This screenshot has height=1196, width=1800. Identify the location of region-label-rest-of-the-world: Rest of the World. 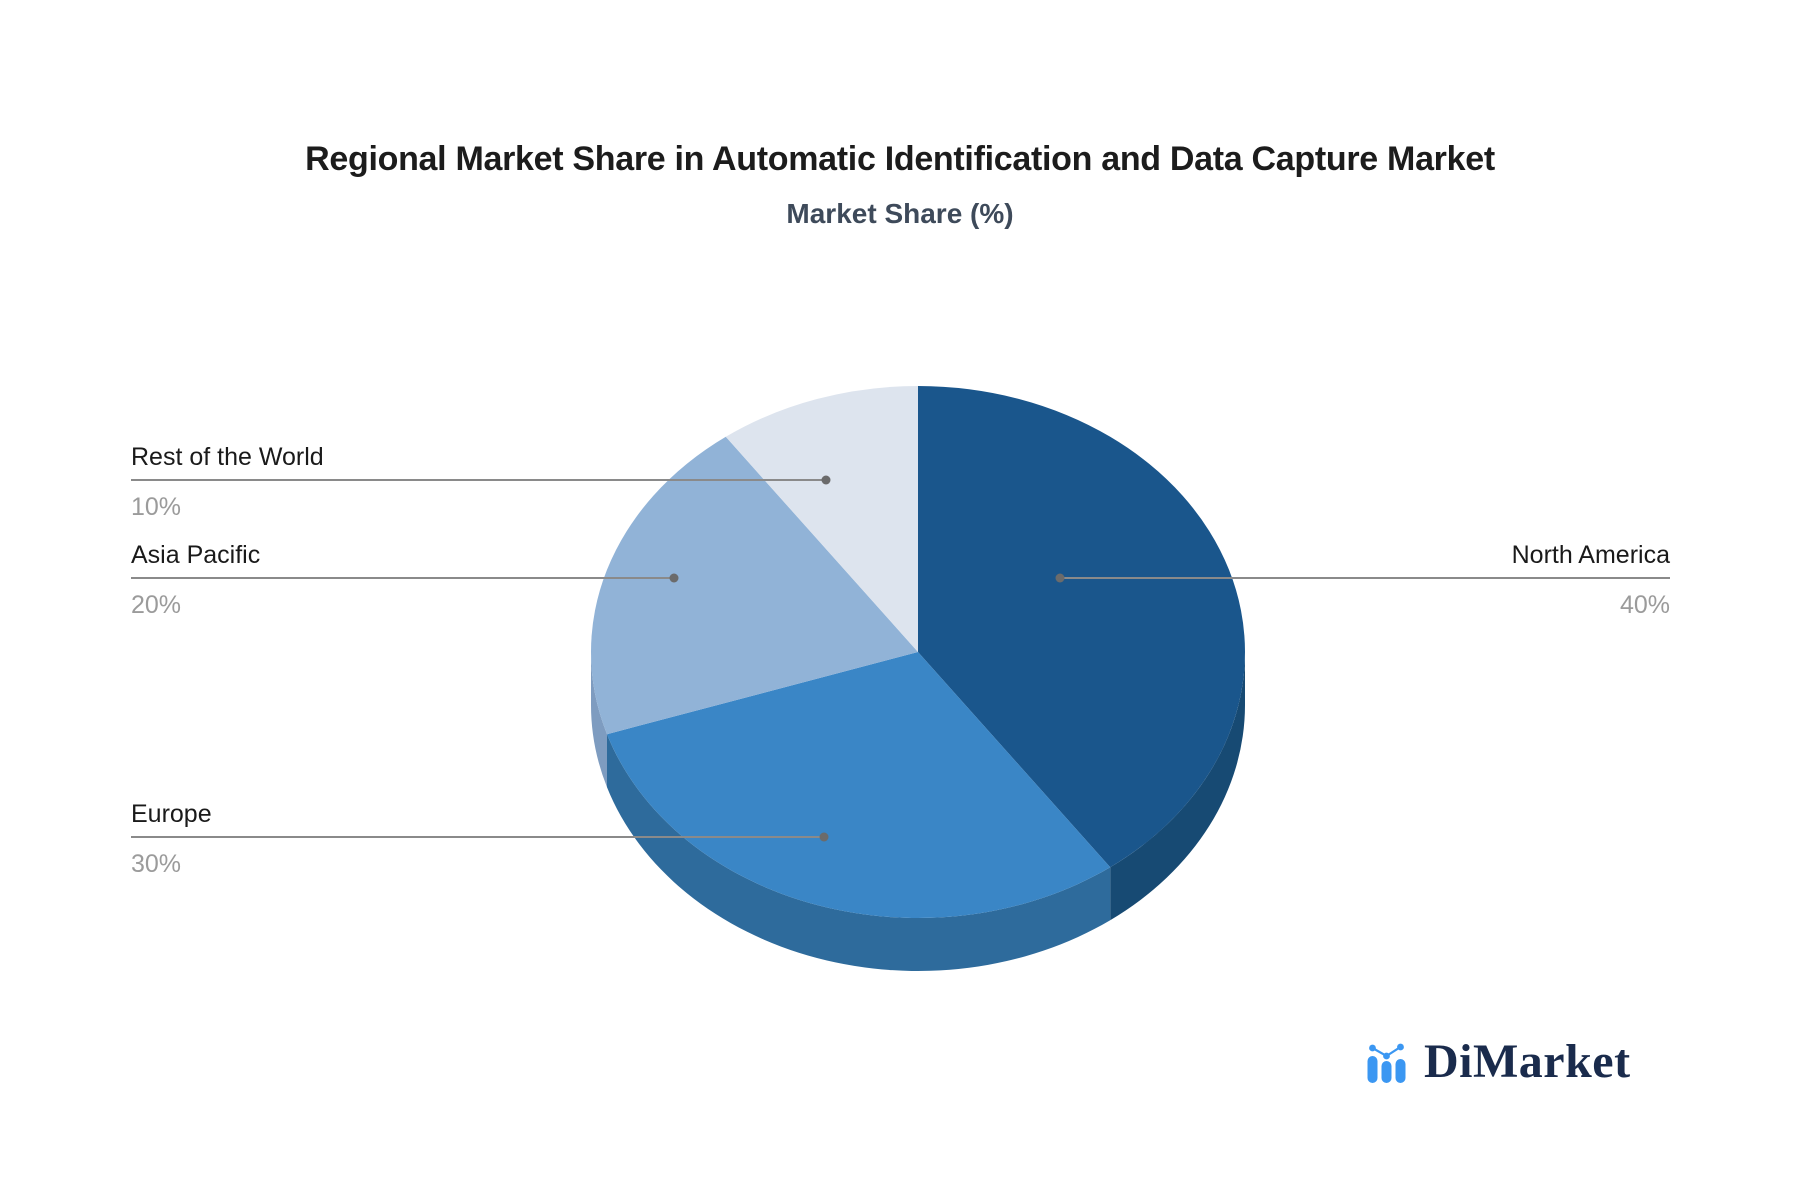
(227, 457).